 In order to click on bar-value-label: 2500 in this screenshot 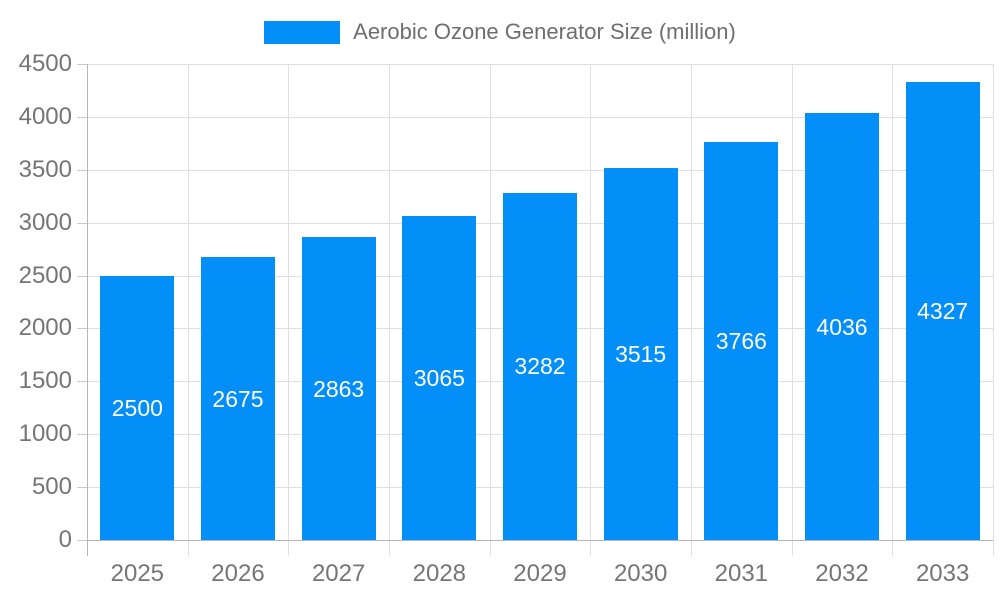, I will do `click(137, 407)`.